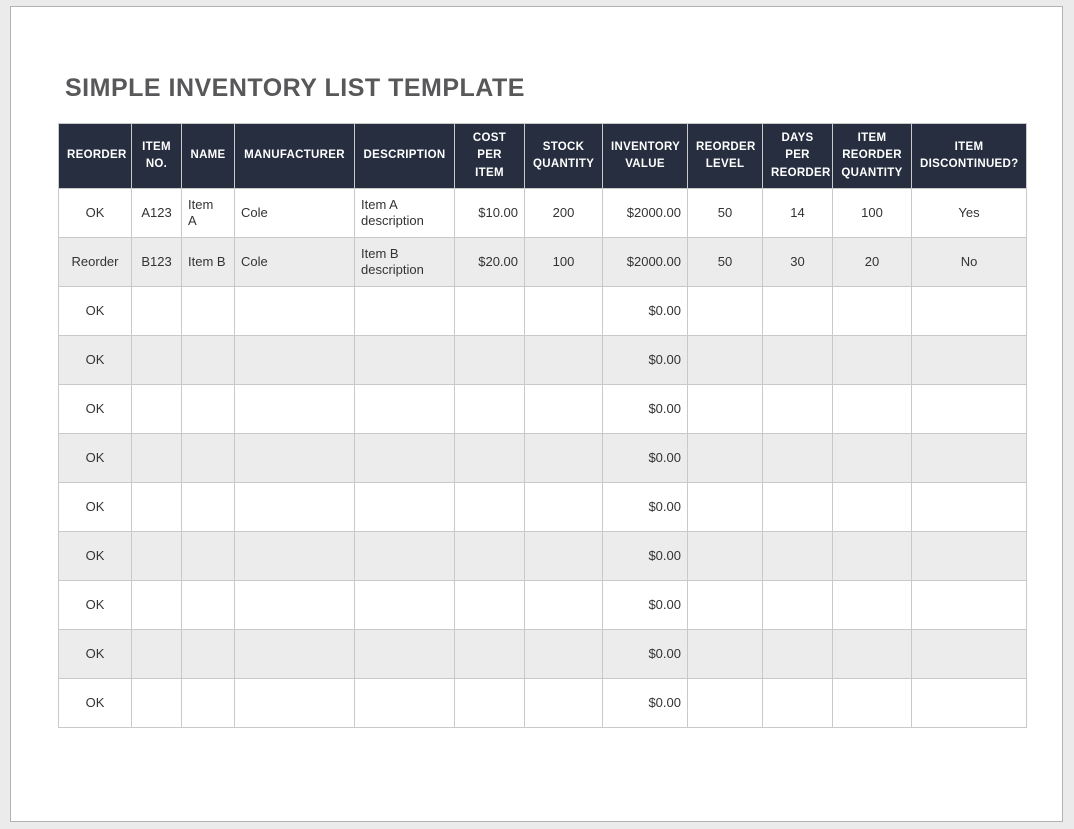 Image resolution: width=1074 pixels, height=829 pixels. I want to click on table-cell: $2000.00, so click(645, 262).